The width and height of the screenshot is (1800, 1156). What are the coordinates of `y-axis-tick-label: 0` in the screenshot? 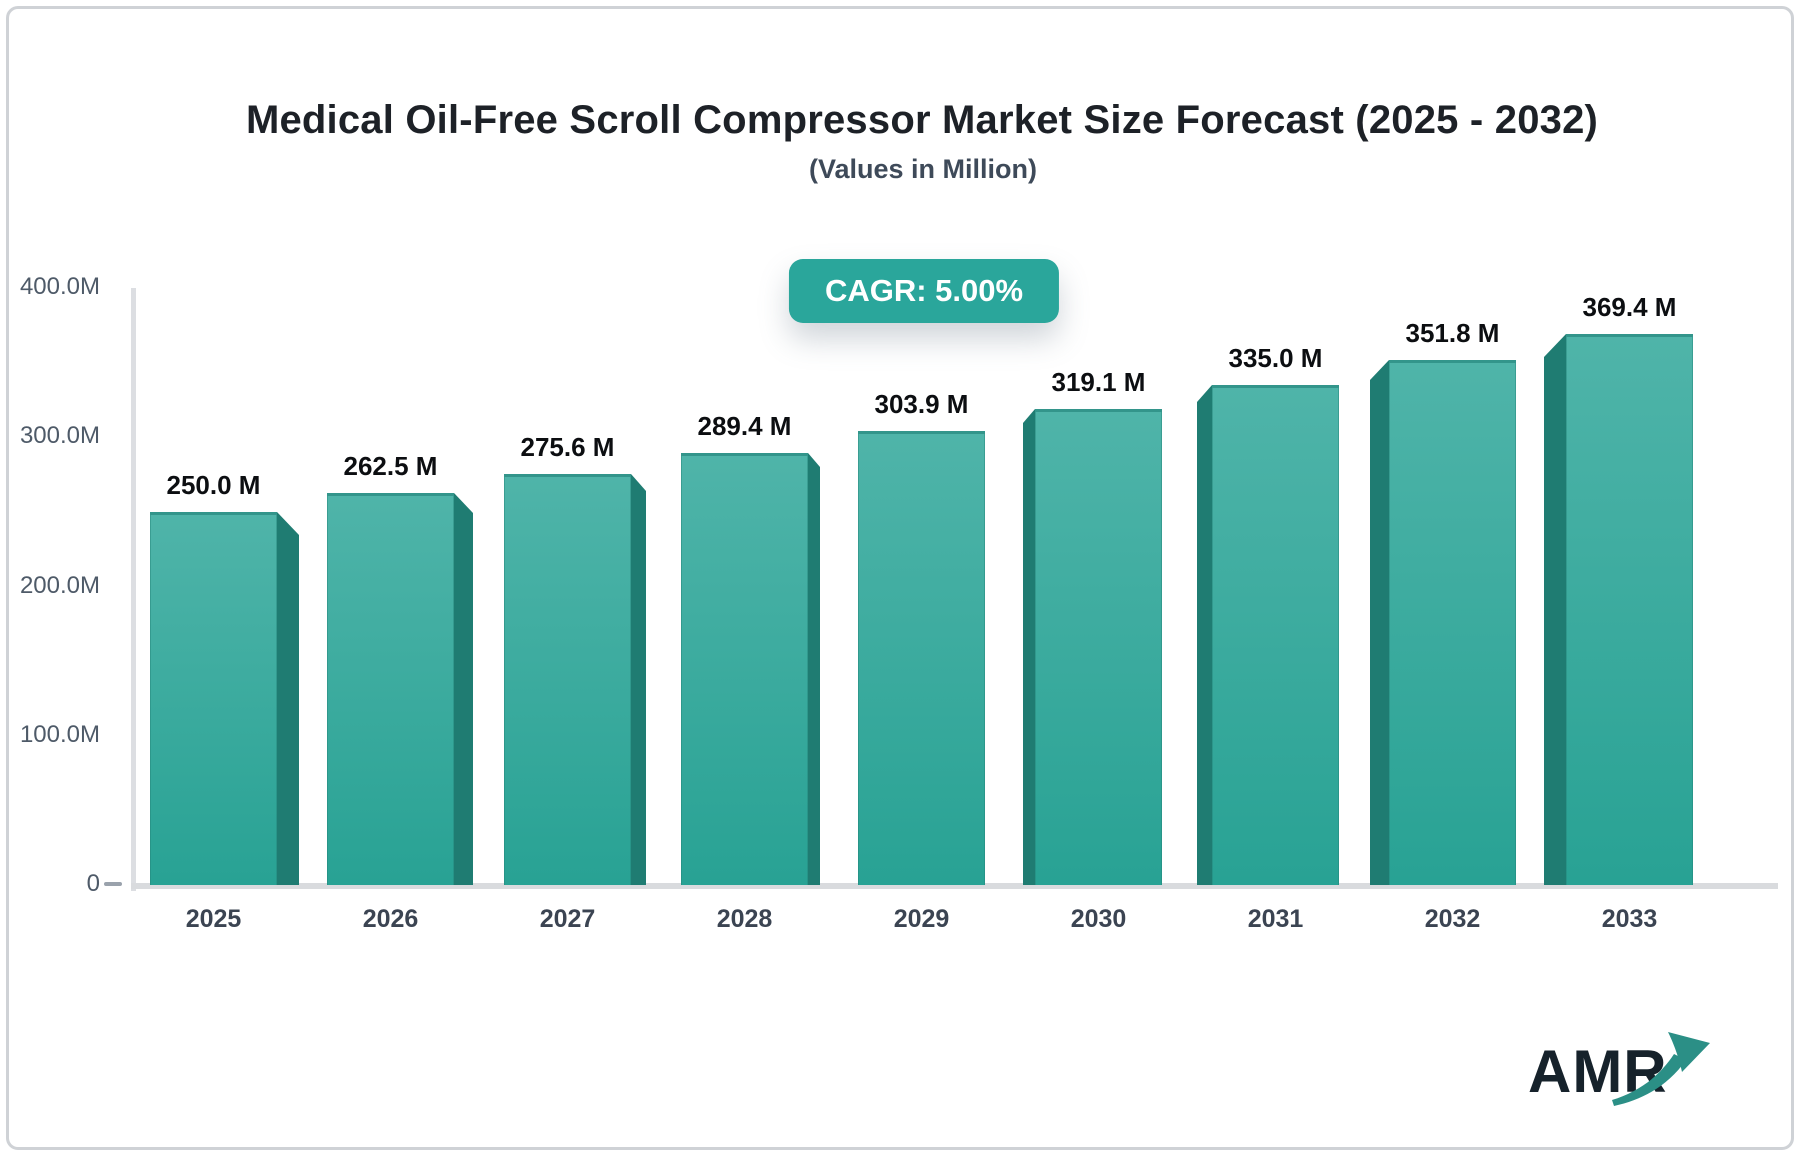 It's located at (93, 883).